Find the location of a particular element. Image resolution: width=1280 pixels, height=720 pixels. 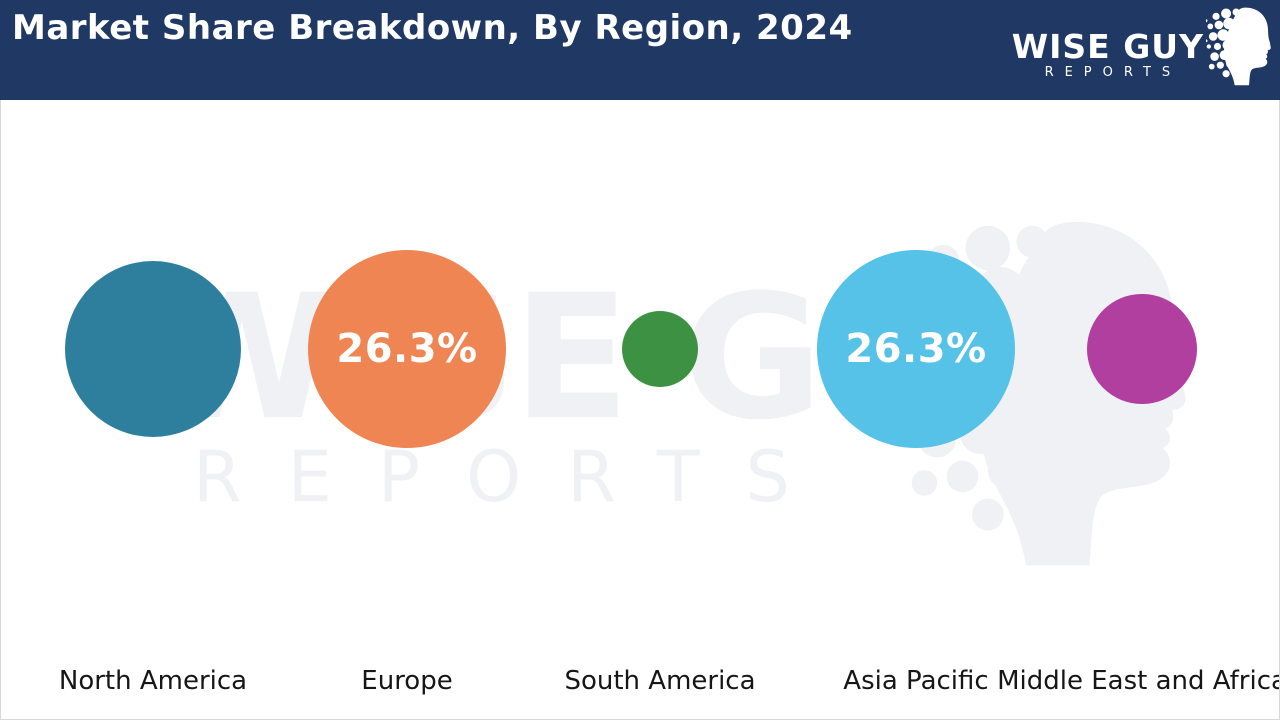

bubble-south-america is located at coordinates (660, 349).